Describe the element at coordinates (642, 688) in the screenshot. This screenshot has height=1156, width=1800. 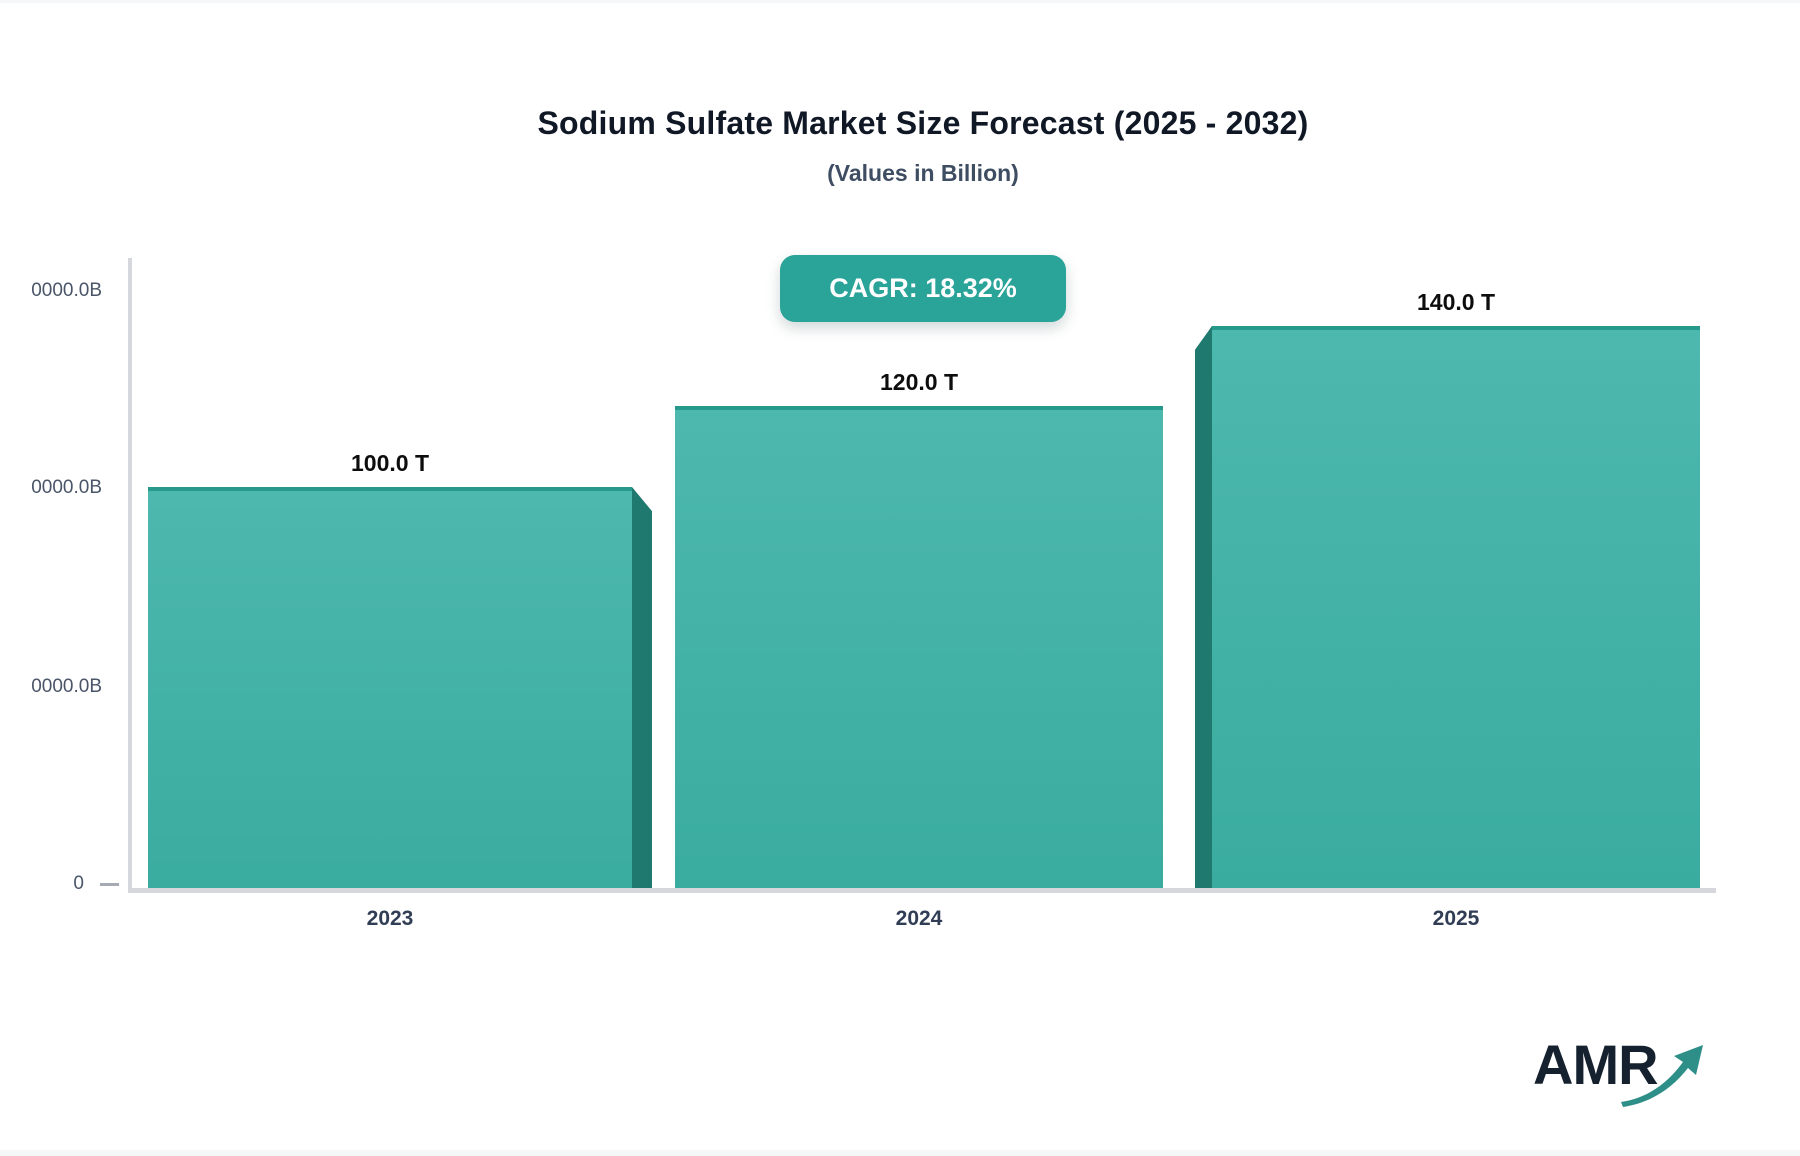
I see `bar-2023-3d-side` at that location.